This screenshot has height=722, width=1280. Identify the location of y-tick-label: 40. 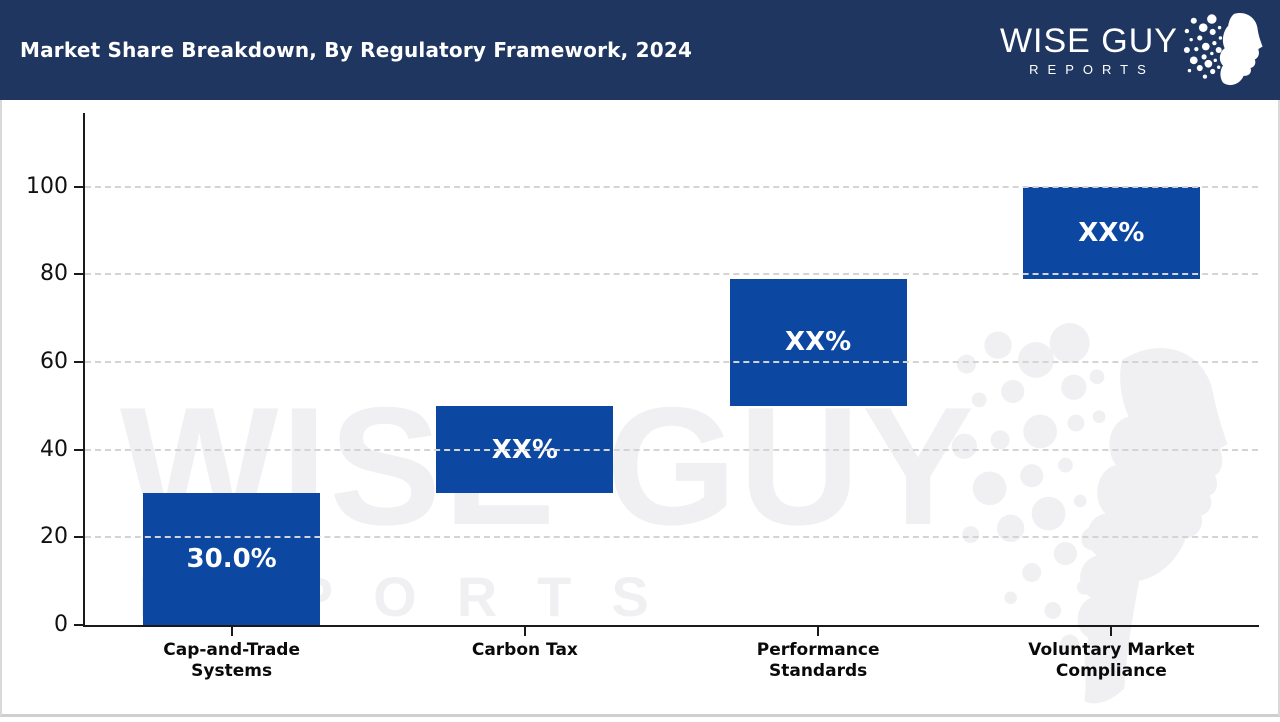
(54, 449).